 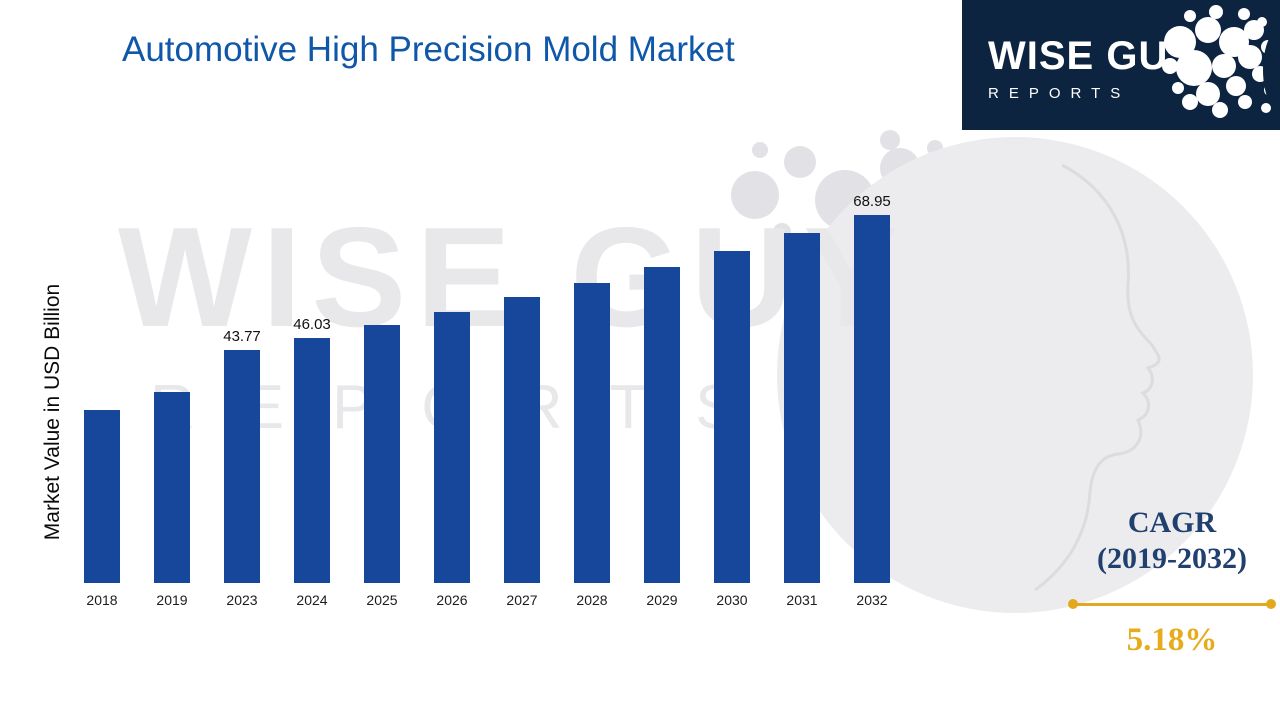 I want to click on bar-group: 2019, so click(x=172, y=489).